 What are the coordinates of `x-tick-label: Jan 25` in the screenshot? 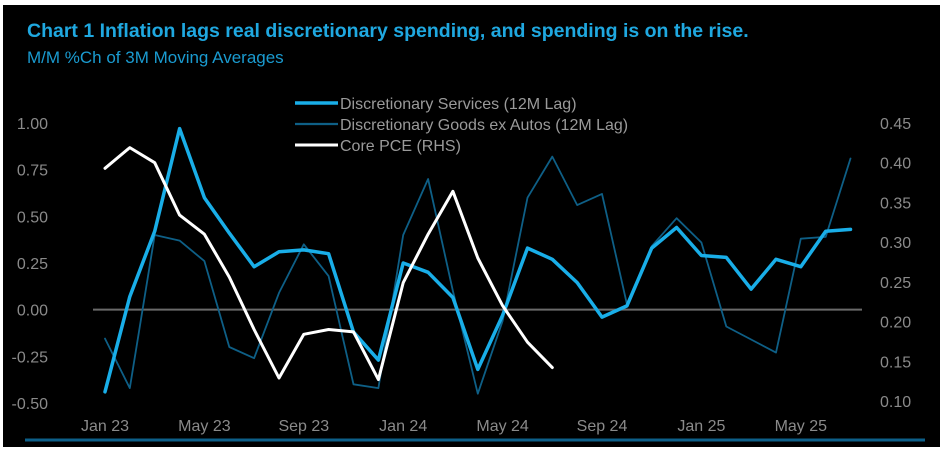 It's located at (701, 426).